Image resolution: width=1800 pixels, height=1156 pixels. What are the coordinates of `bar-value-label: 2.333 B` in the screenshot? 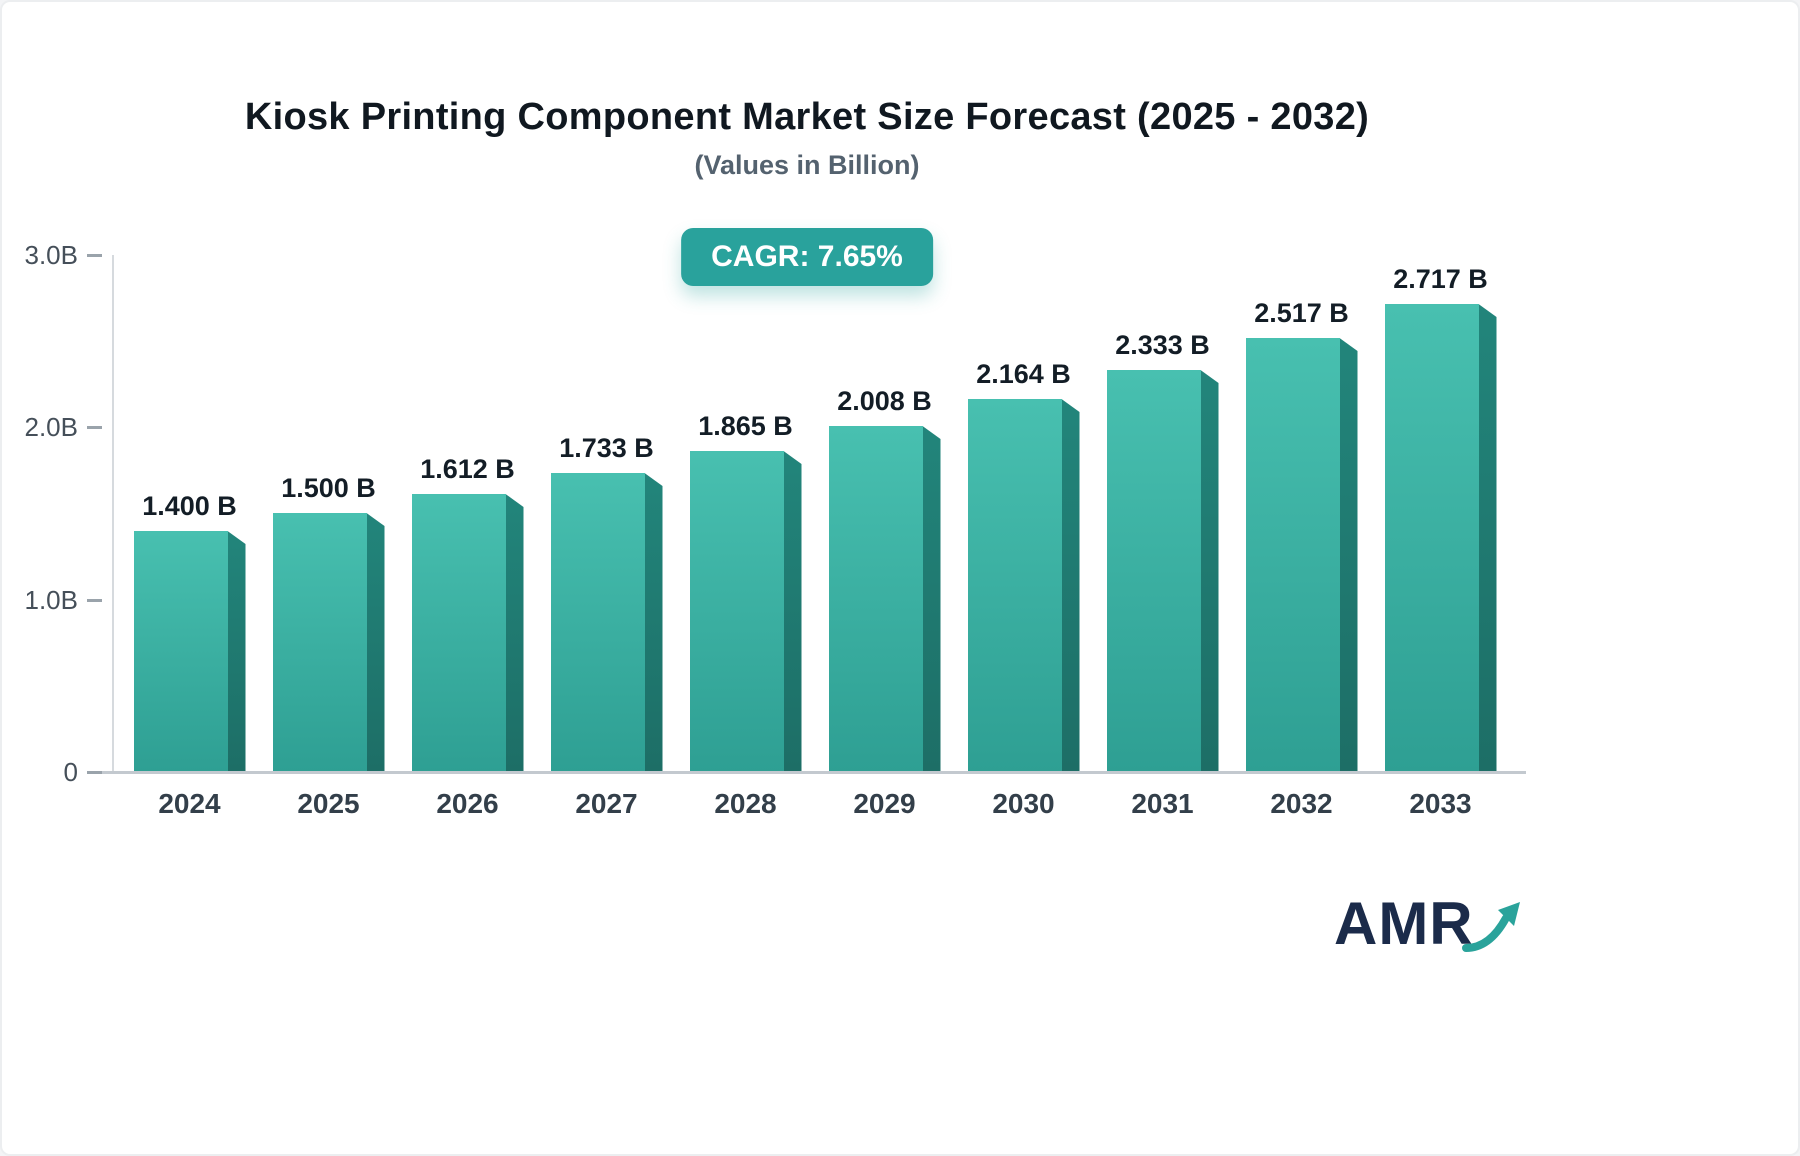 It's located at (1162, 345).